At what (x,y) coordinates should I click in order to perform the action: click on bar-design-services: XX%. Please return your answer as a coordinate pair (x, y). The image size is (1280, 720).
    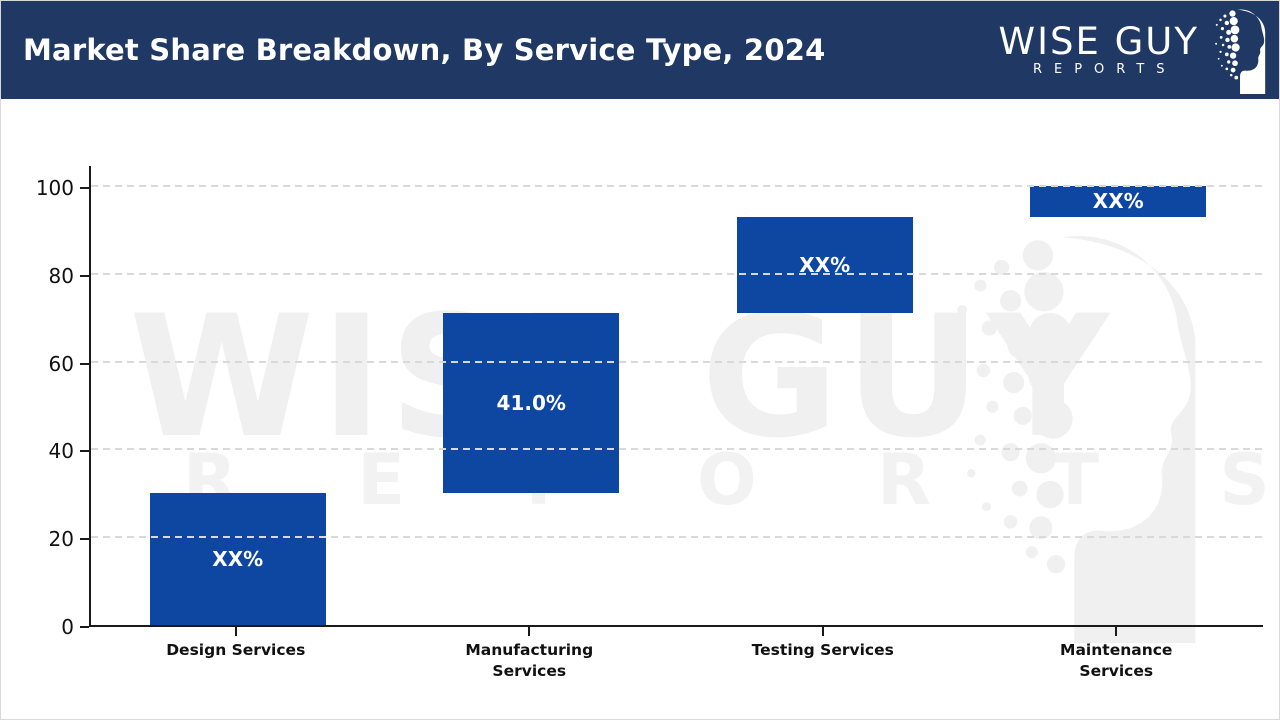
    Looking at the image, I should click on (237, 559).